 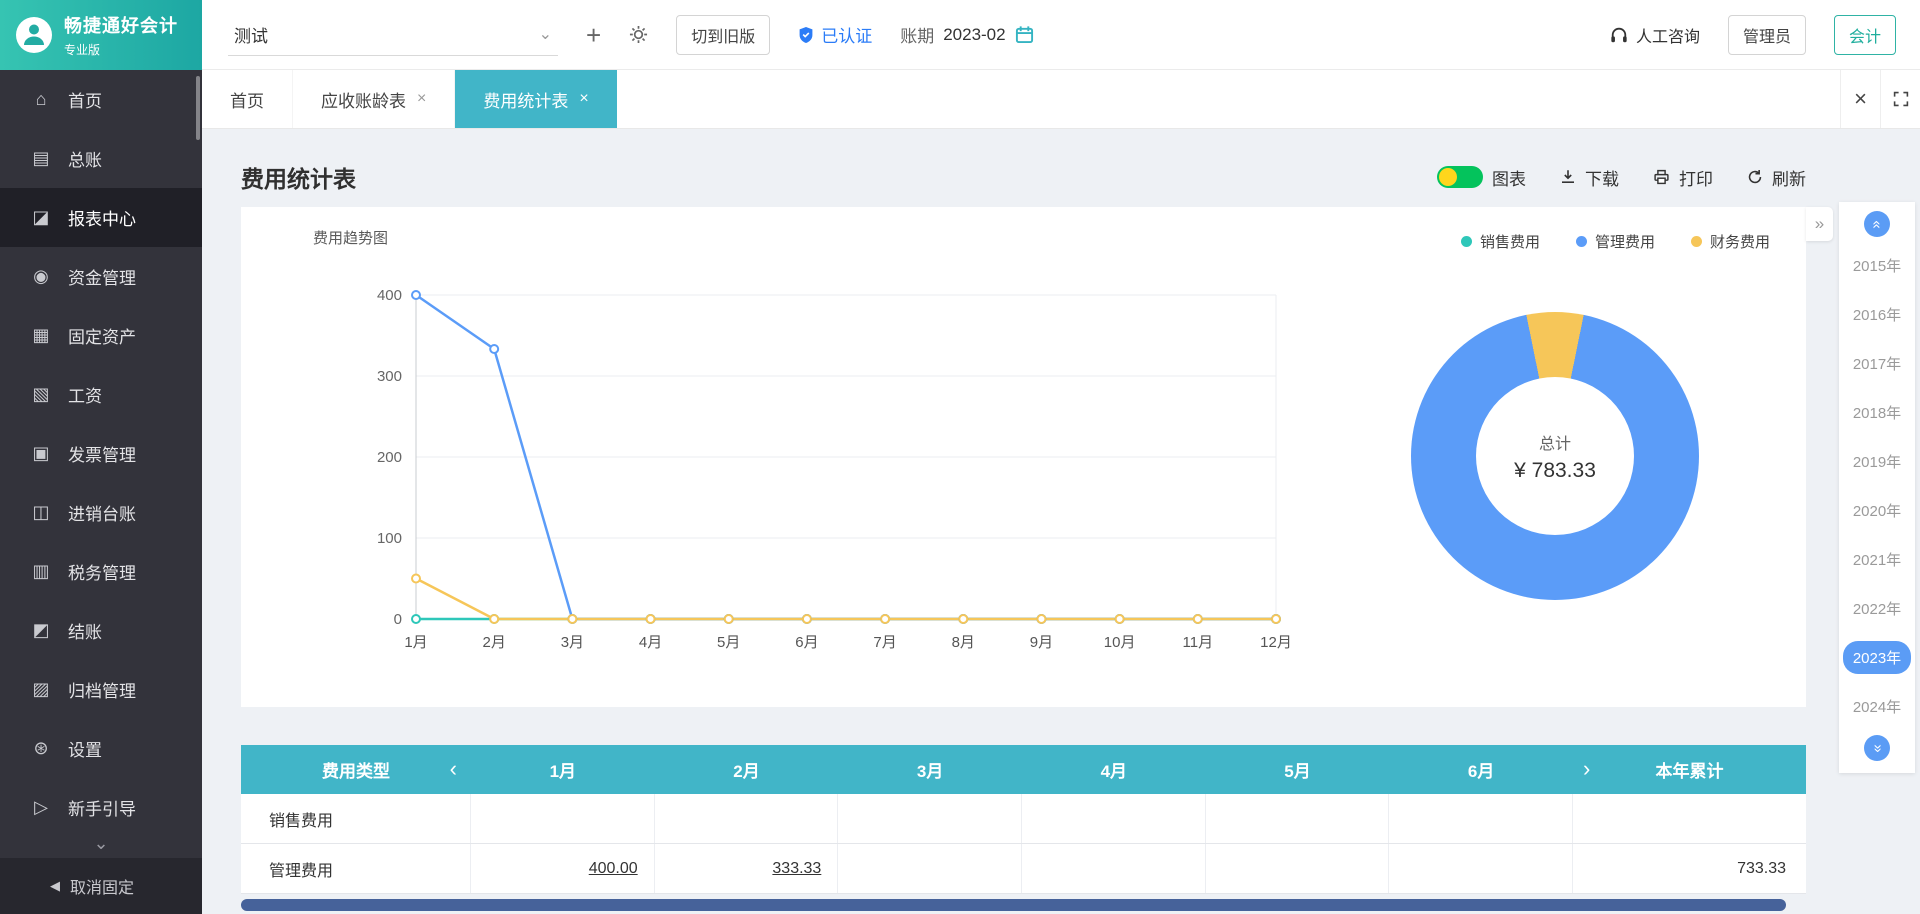 I want to click on tab-expense-stats: 费用统计表 ×, so click(x=536, y=99).